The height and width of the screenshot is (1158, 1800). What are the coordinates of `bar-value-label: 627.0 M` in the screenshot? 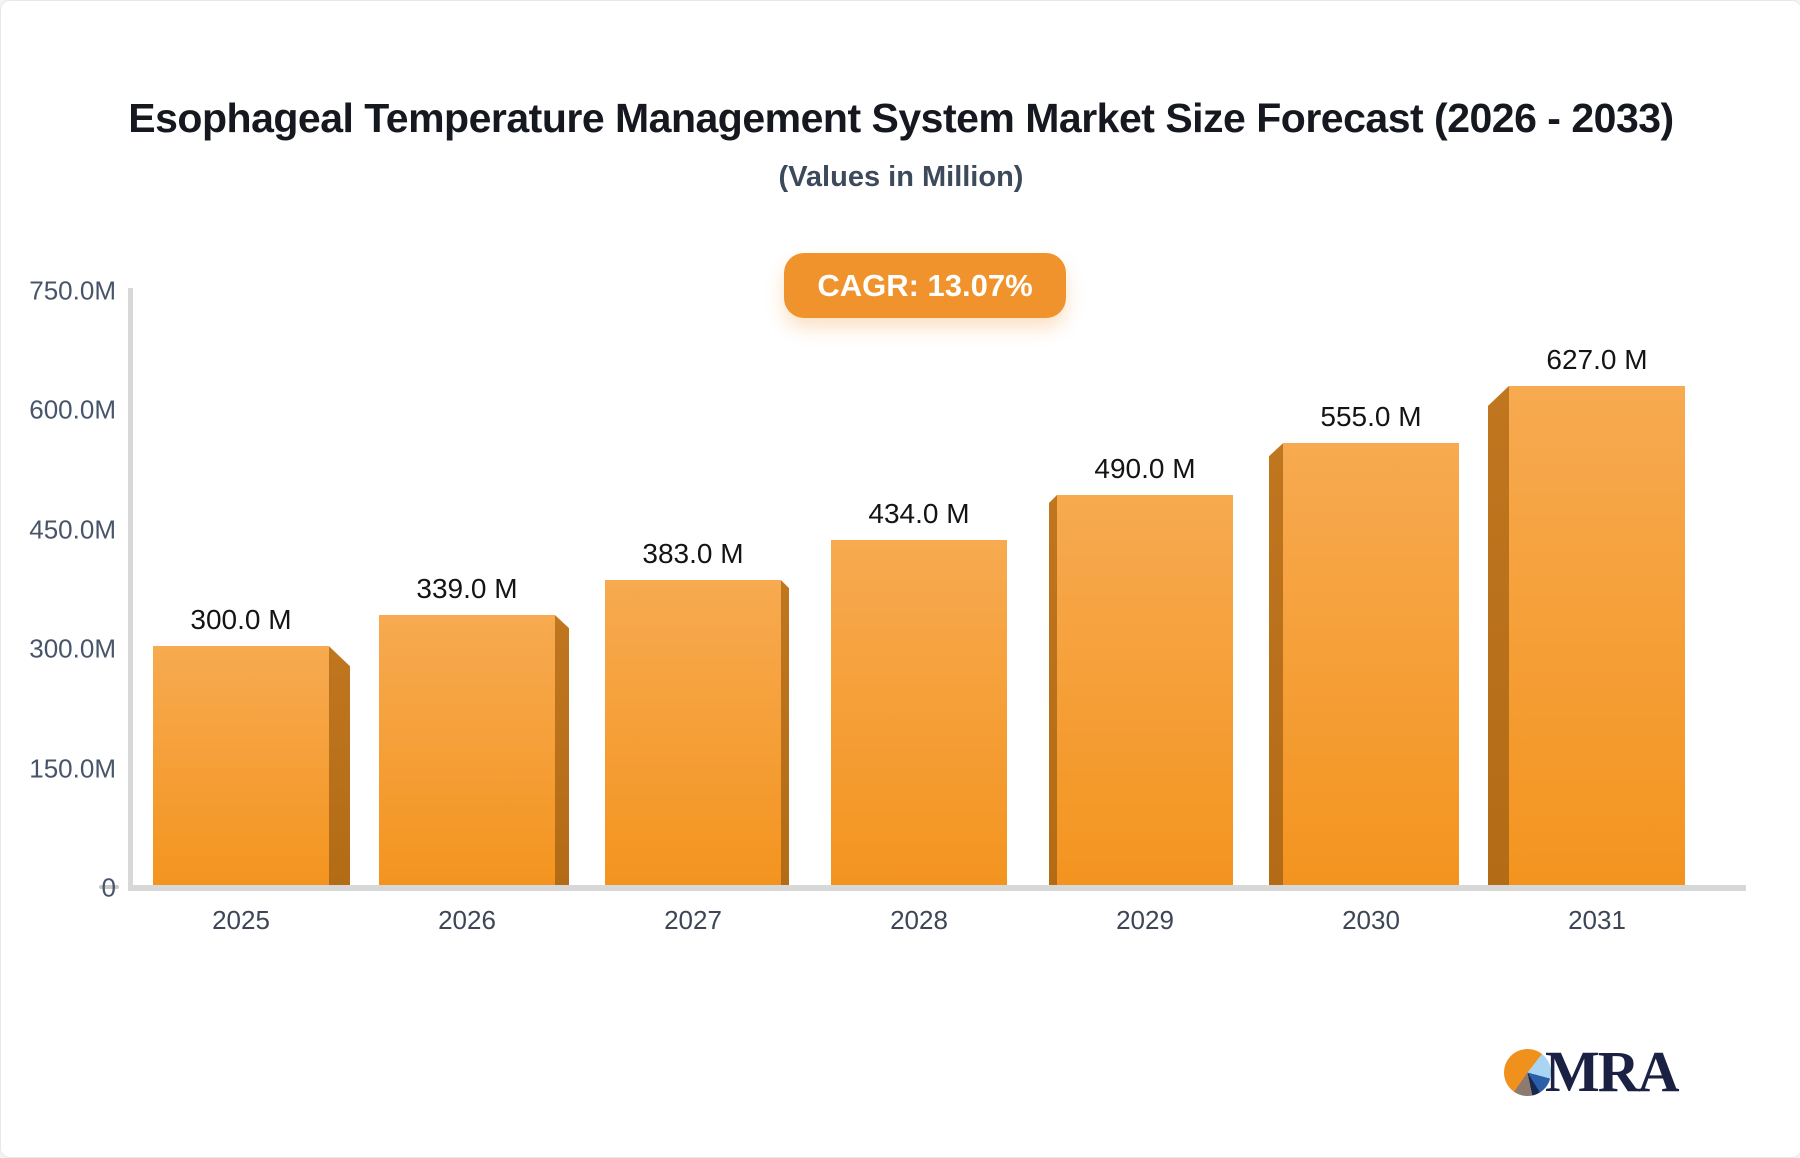 It's located at (1597, 359).